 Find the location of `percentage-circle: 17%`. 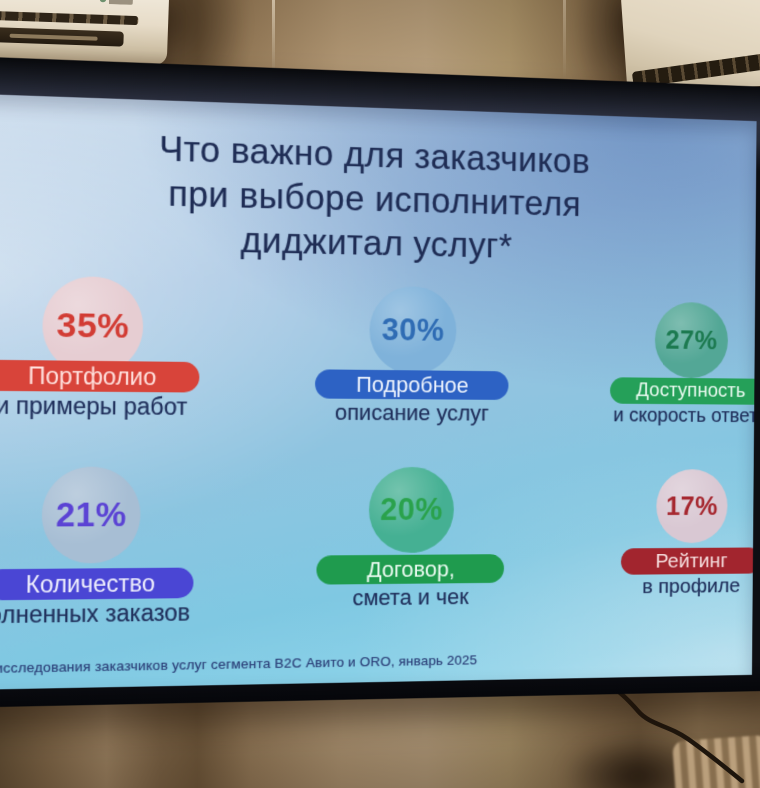

percentage-circle: 17% is located at coordinates (692, 506).